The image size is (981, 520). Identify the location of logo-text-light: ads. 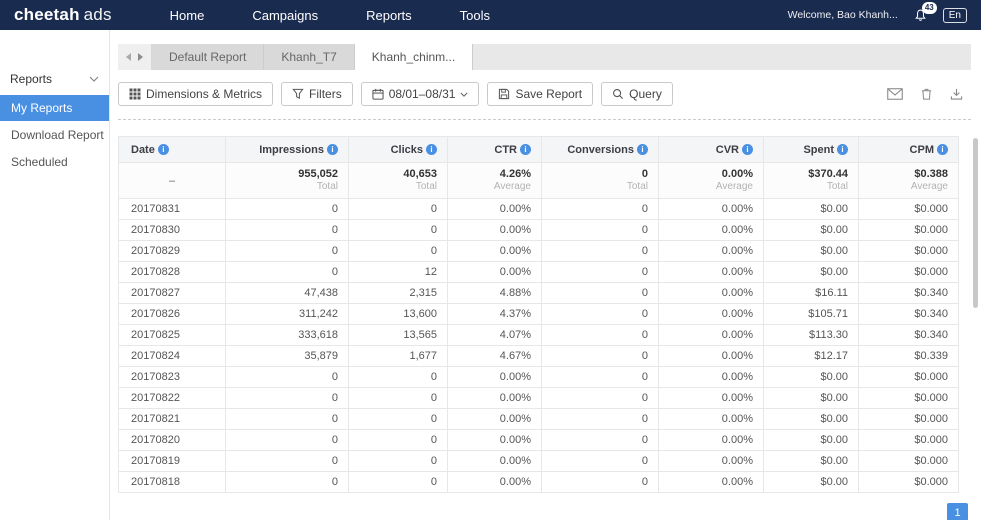
(97, 14).